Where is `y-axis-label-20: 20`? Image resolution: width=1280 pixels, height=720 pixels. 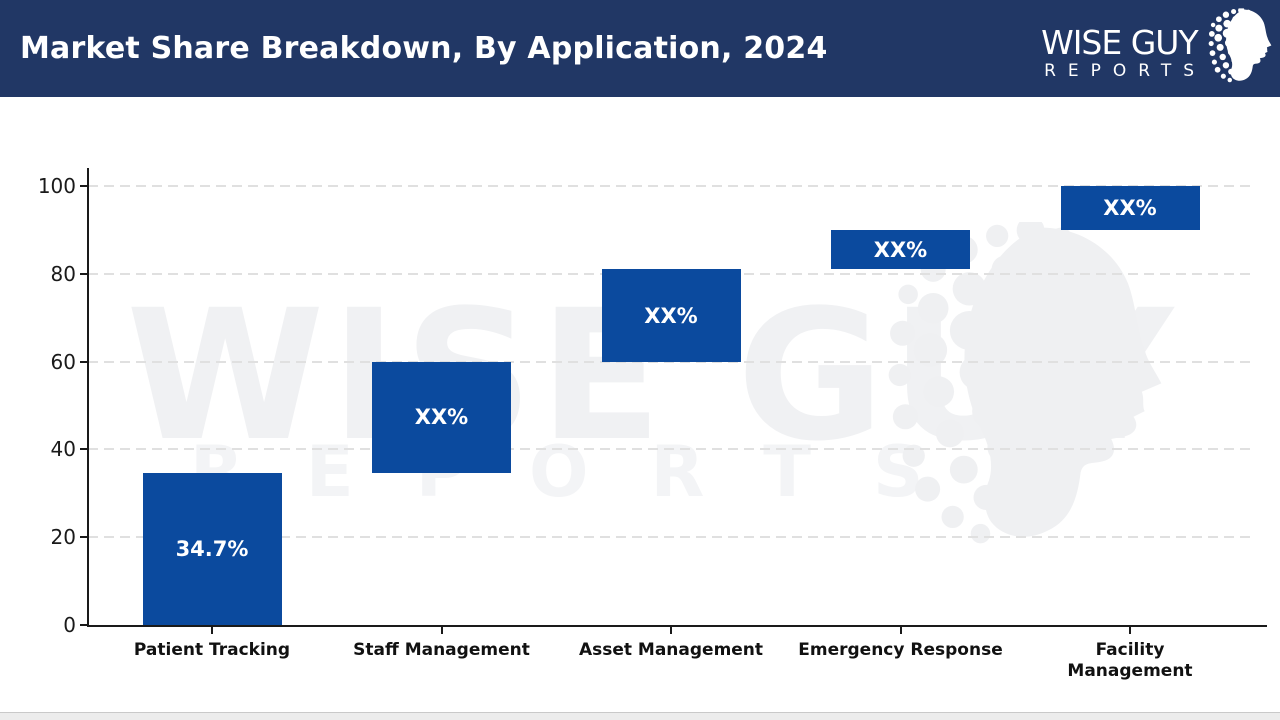
y-axis-label-20: 20 is located at coordinates (63, 537).